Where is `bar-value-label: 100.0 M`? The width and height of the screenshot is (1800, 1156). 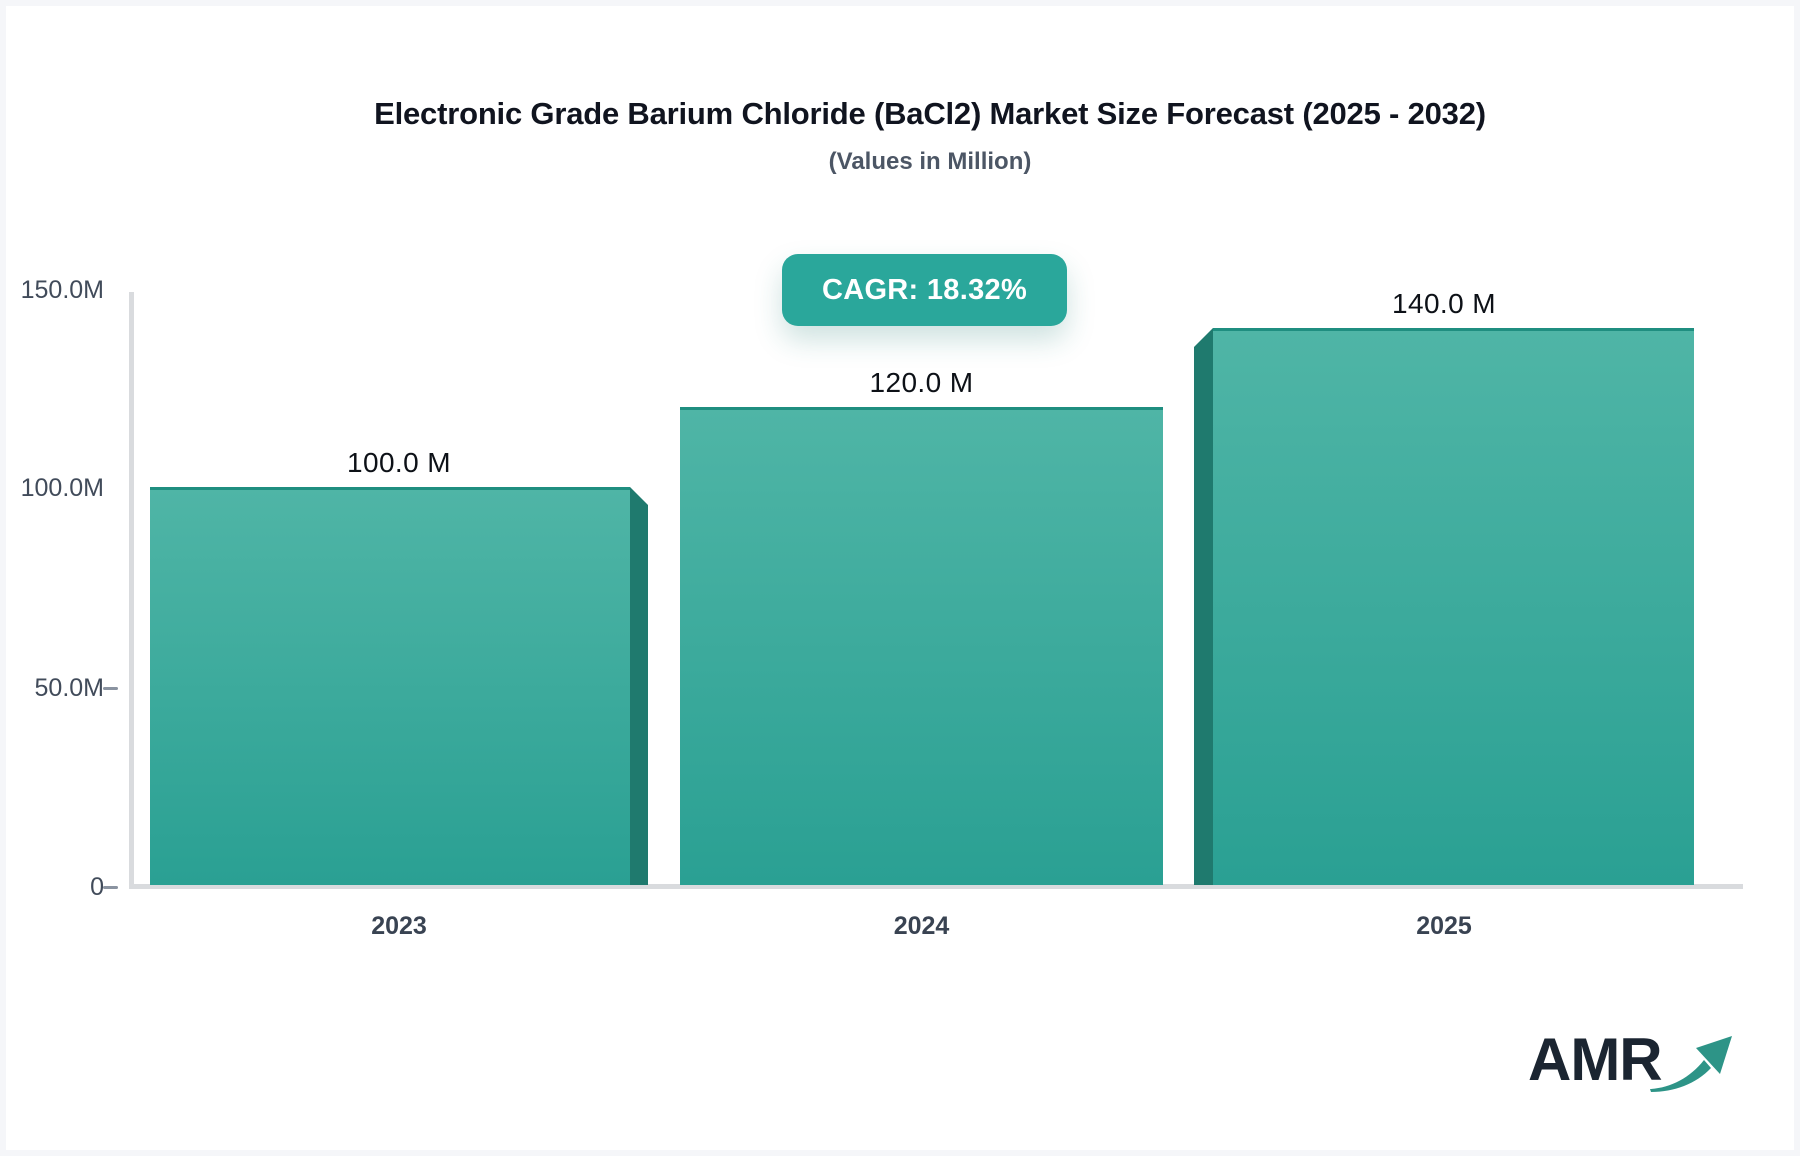 bar-value-label: 100.0 M is located at coordinates (399, 462).